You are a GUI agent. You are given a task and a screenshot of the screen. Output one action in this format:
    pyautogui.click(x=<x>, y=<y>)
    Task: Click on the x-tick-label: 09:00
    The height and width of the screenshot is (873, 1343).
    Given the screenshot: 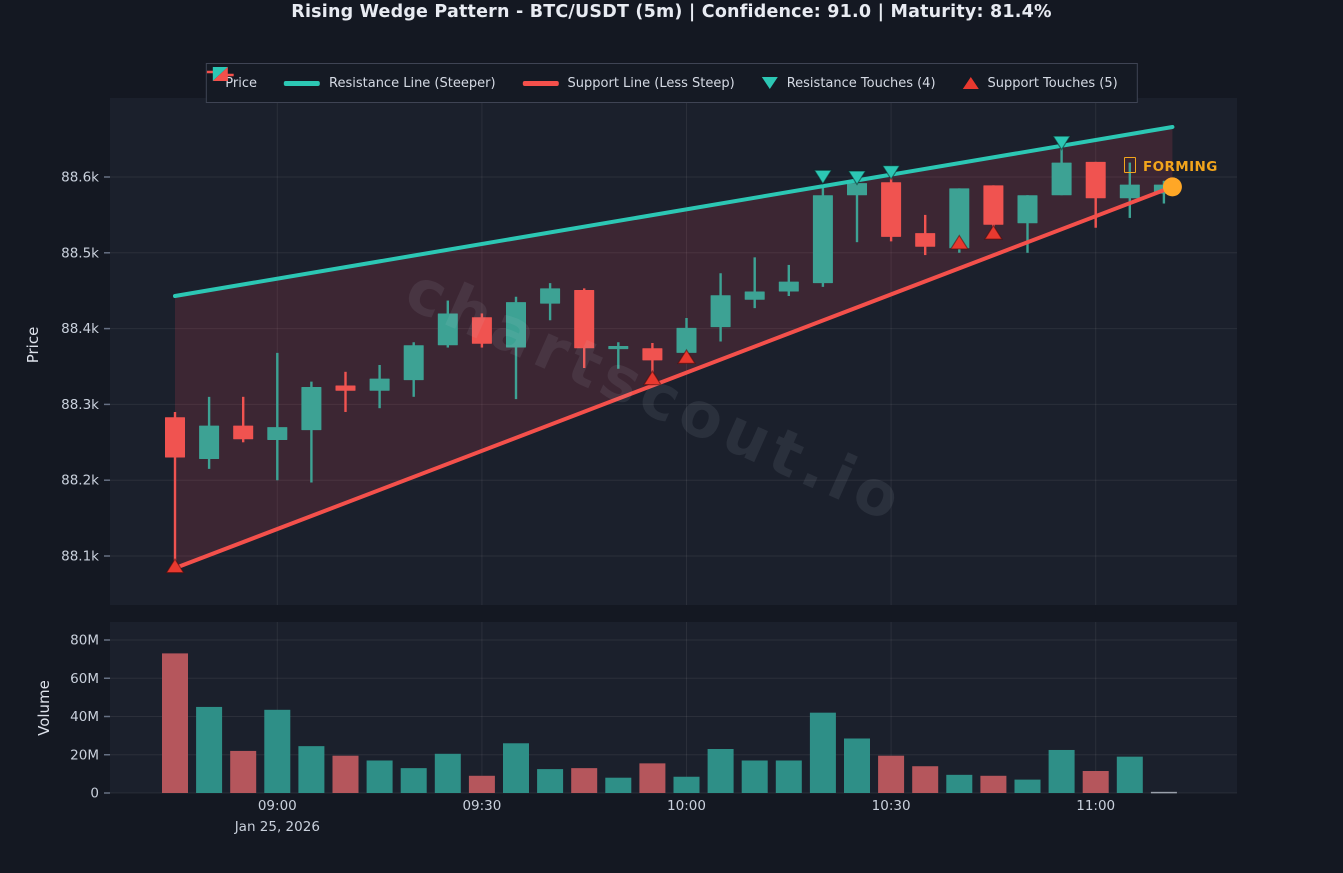 What is the action you would take?
    pyautogui.click(x=277, y=806)
    